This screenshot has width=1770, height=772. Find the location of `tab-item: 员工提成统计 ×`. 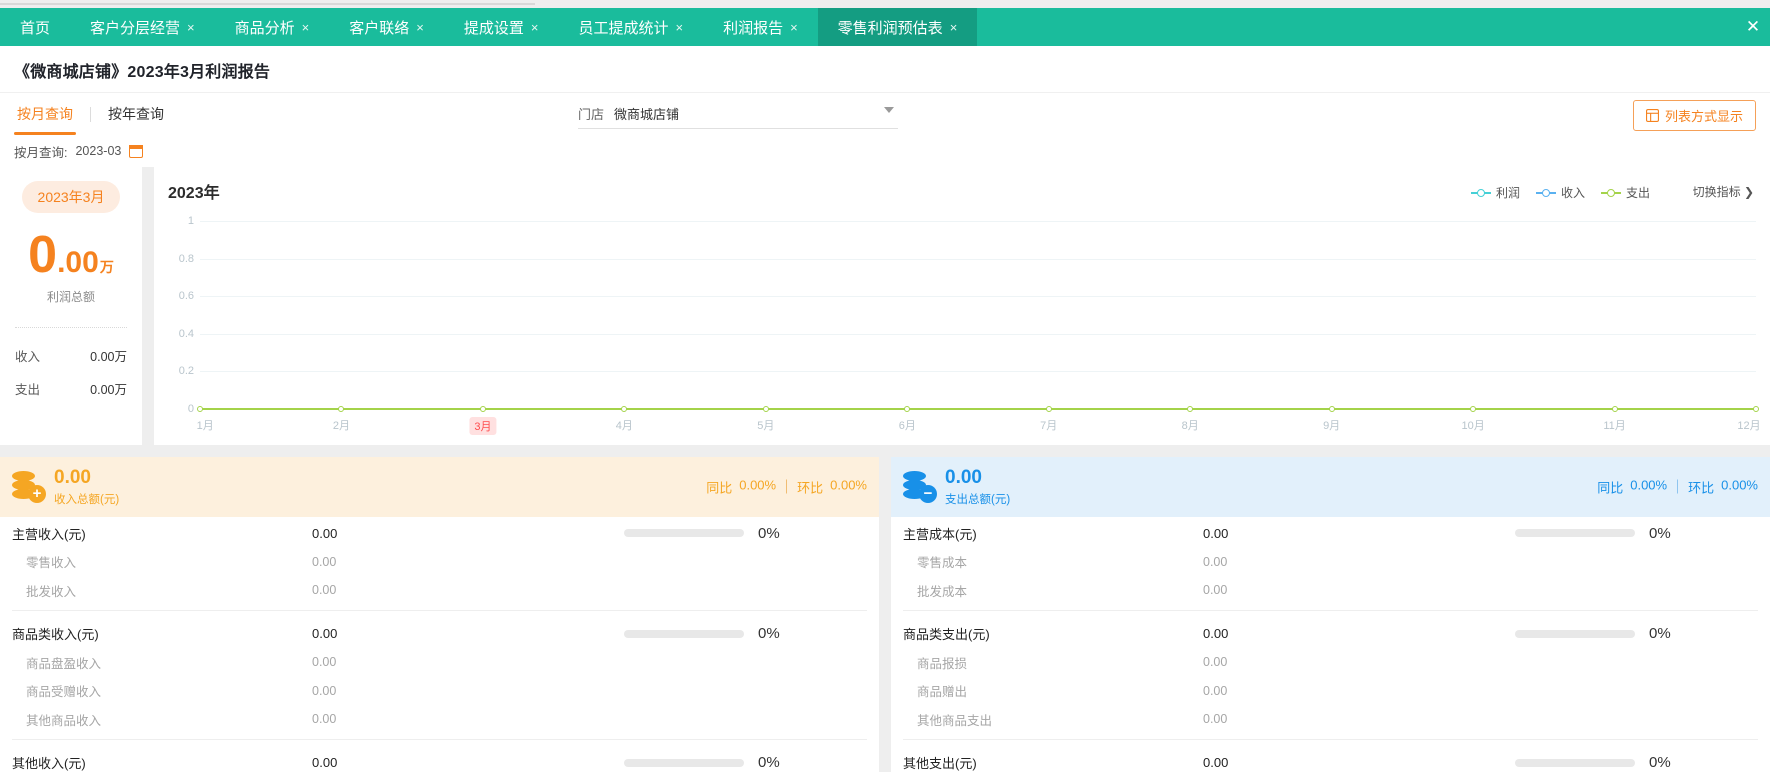

tab-item: 员工提成统计 × is located at coordinates (630, 27).